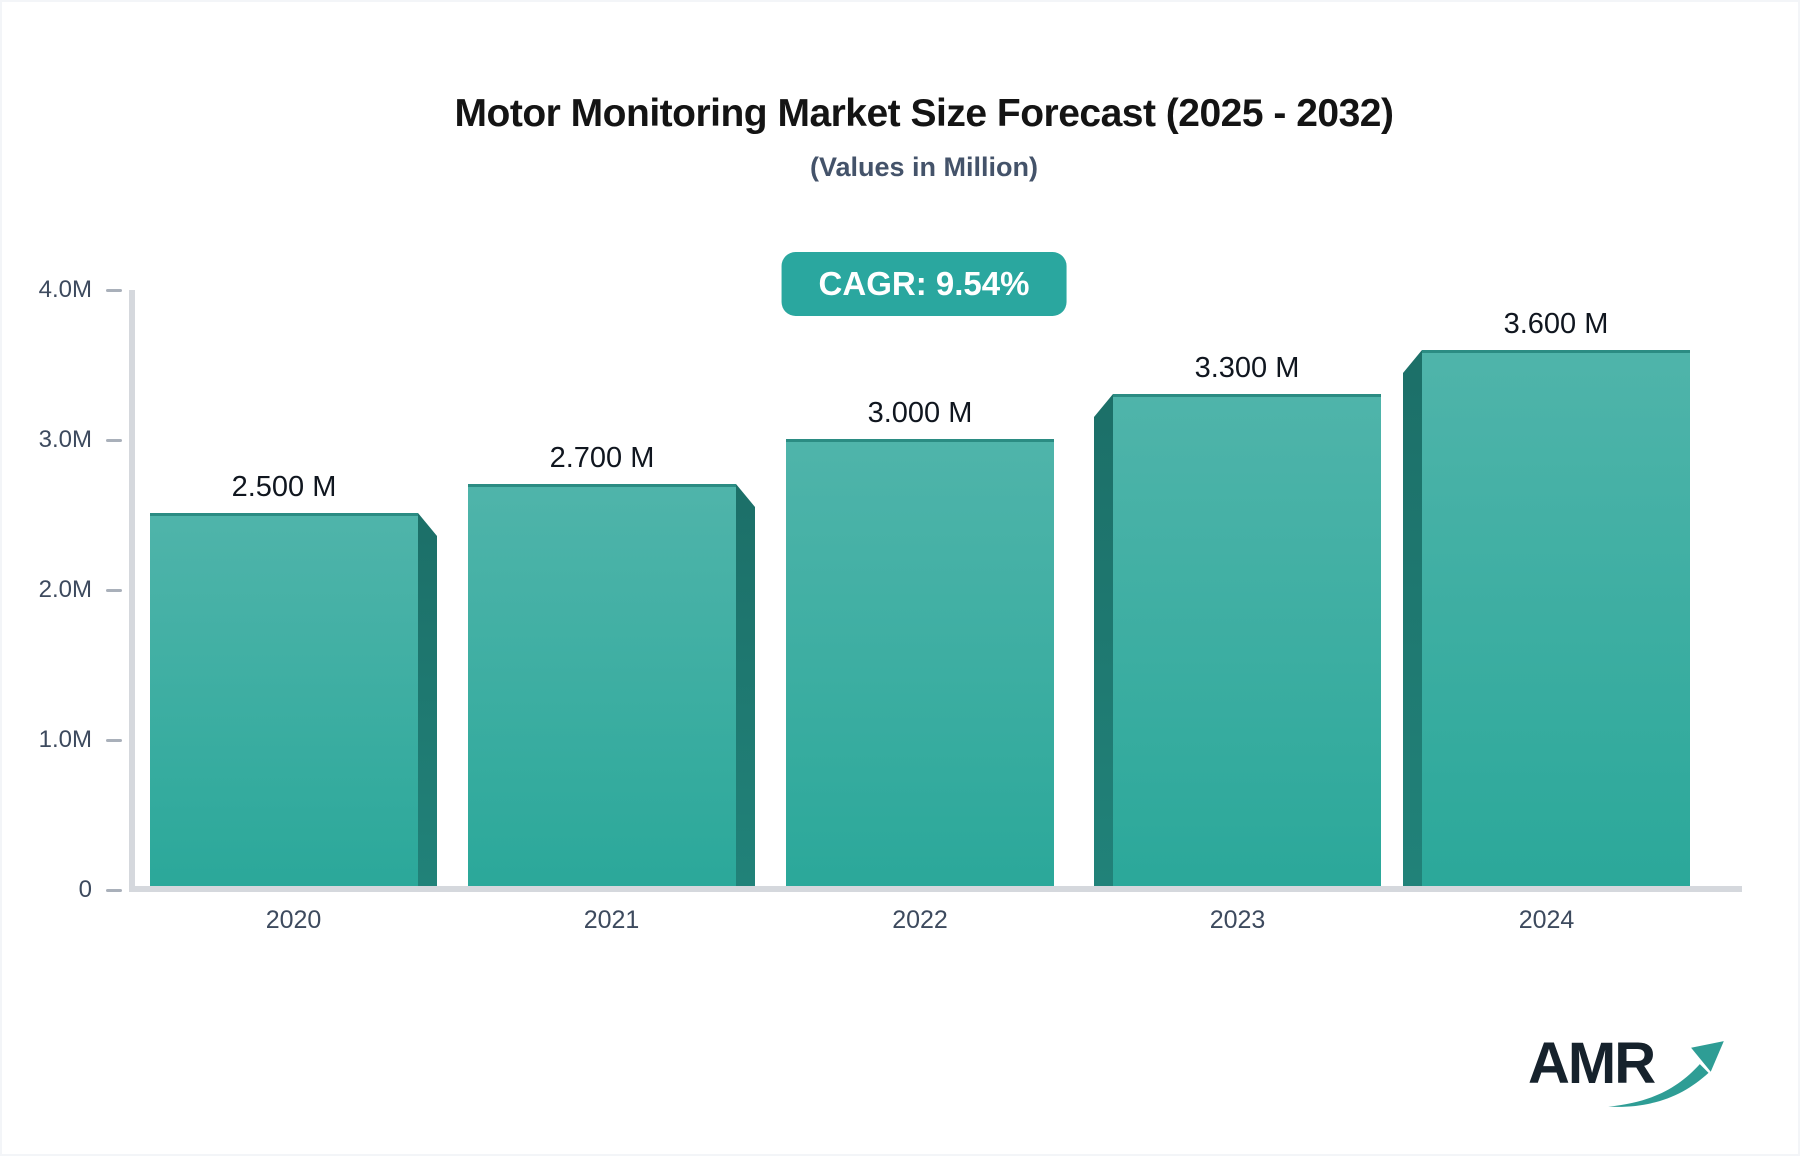  I want to click on y-tick-3m: 3.0M, so click(74, 439).